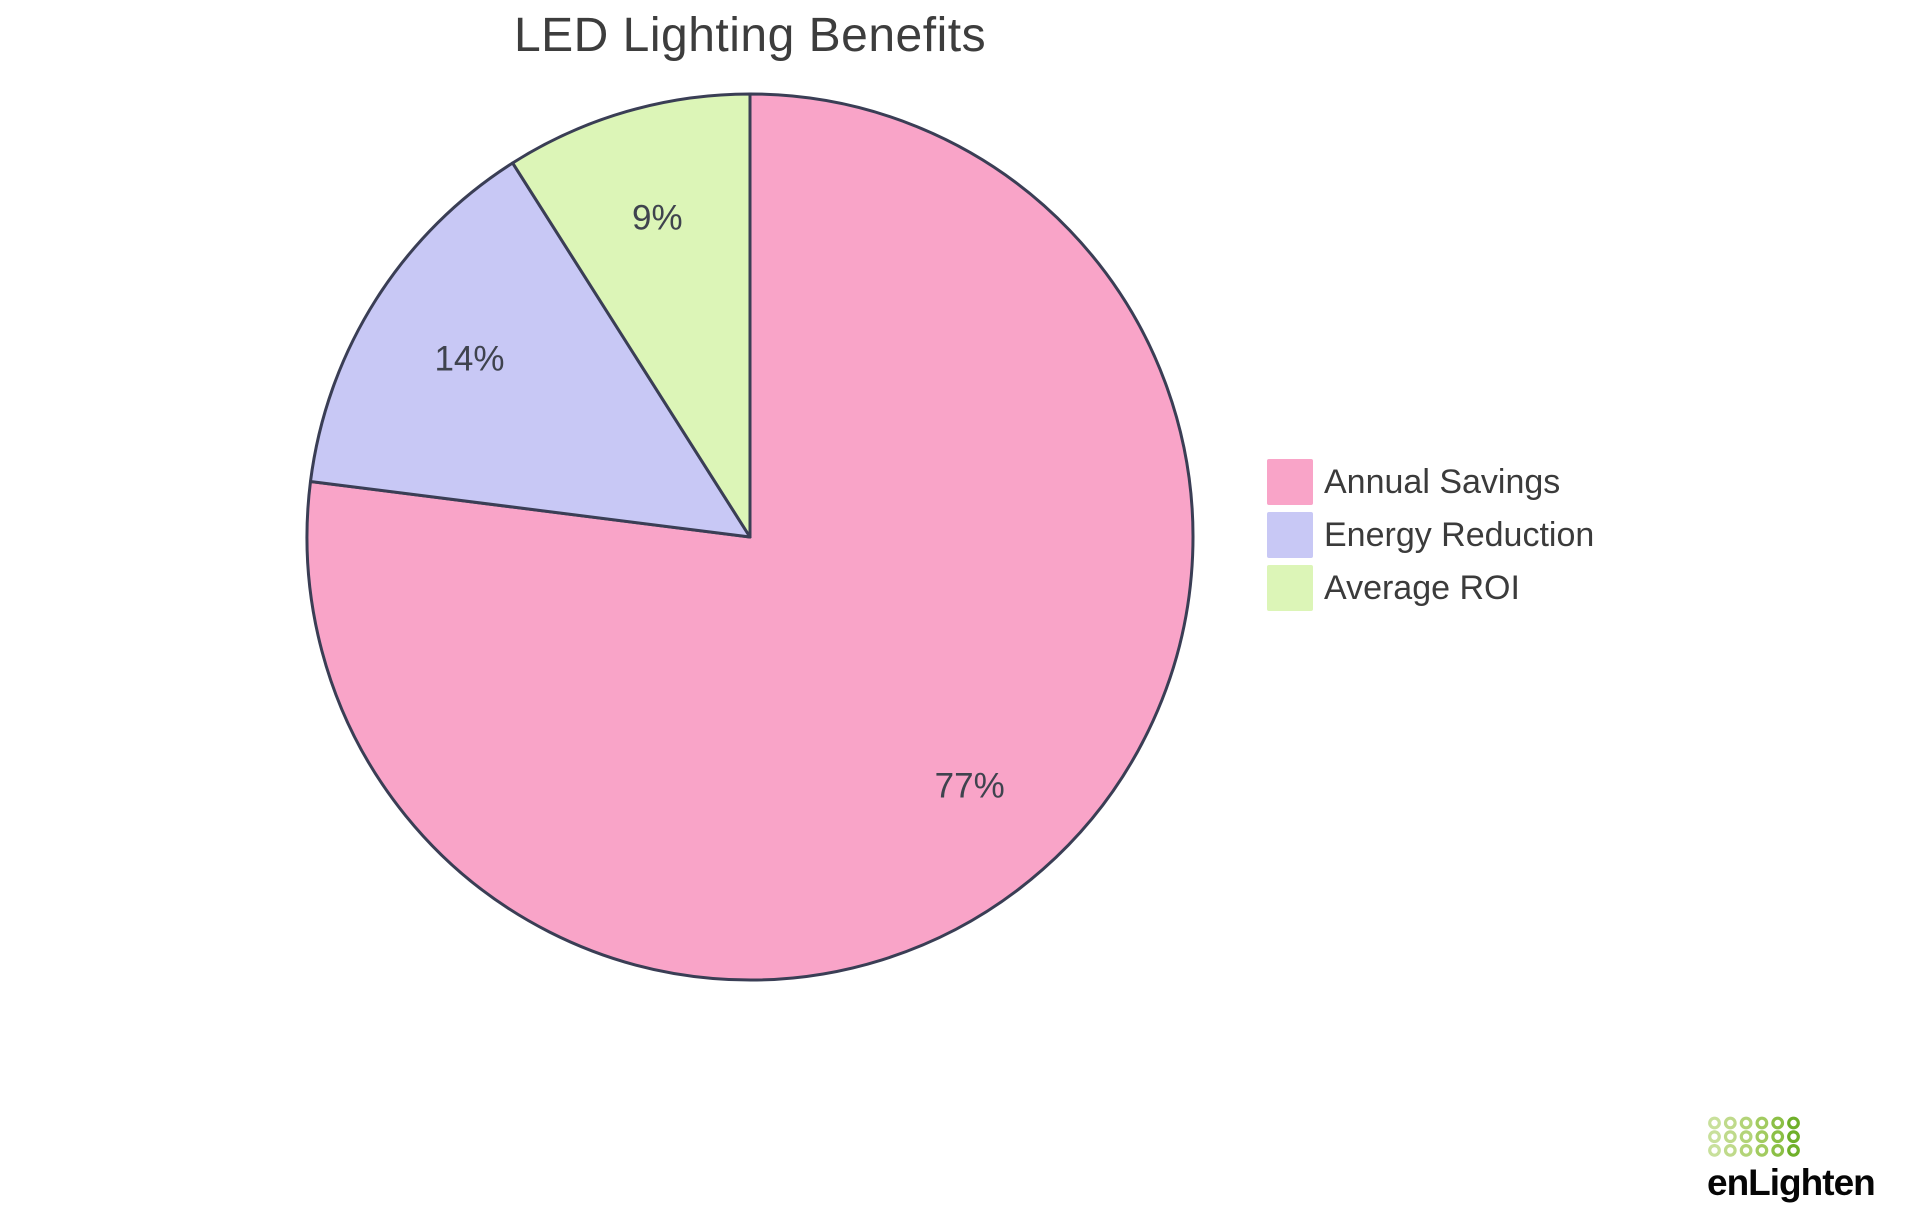 The image size is (1920, 1215). What do you see at coordinates (657, 217) in the screenshot?
I see `pie-label-average-roi: 9%` at bounding box center [657, 217].